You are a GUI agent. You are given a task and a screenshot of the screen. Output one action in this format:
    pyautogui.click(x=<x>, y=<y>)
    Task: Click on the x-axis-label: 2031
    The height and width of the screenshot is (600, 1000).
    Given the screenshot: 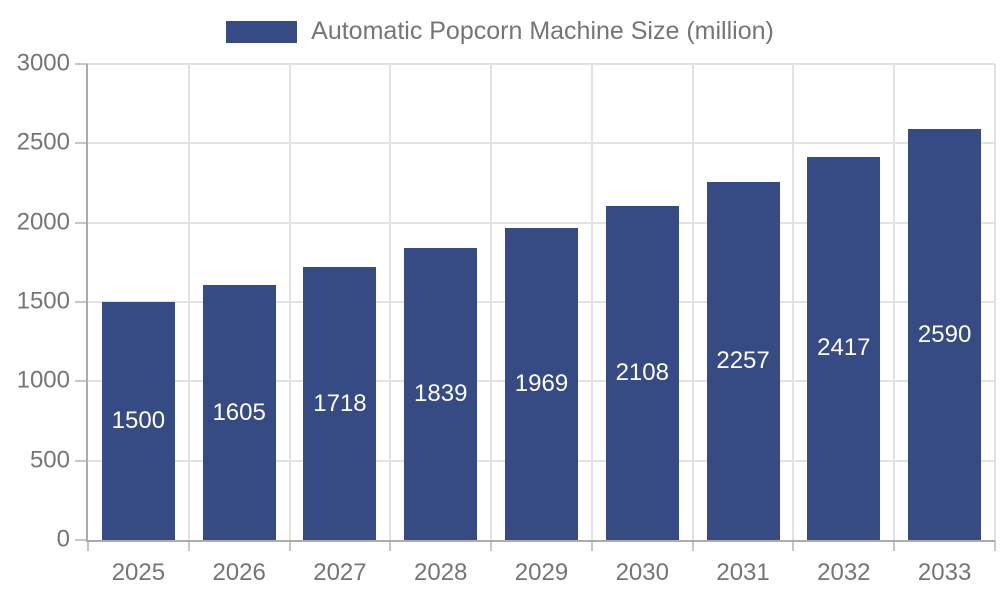 What is the action you would take?
    pyautogui.click(x=743, y=572)
    